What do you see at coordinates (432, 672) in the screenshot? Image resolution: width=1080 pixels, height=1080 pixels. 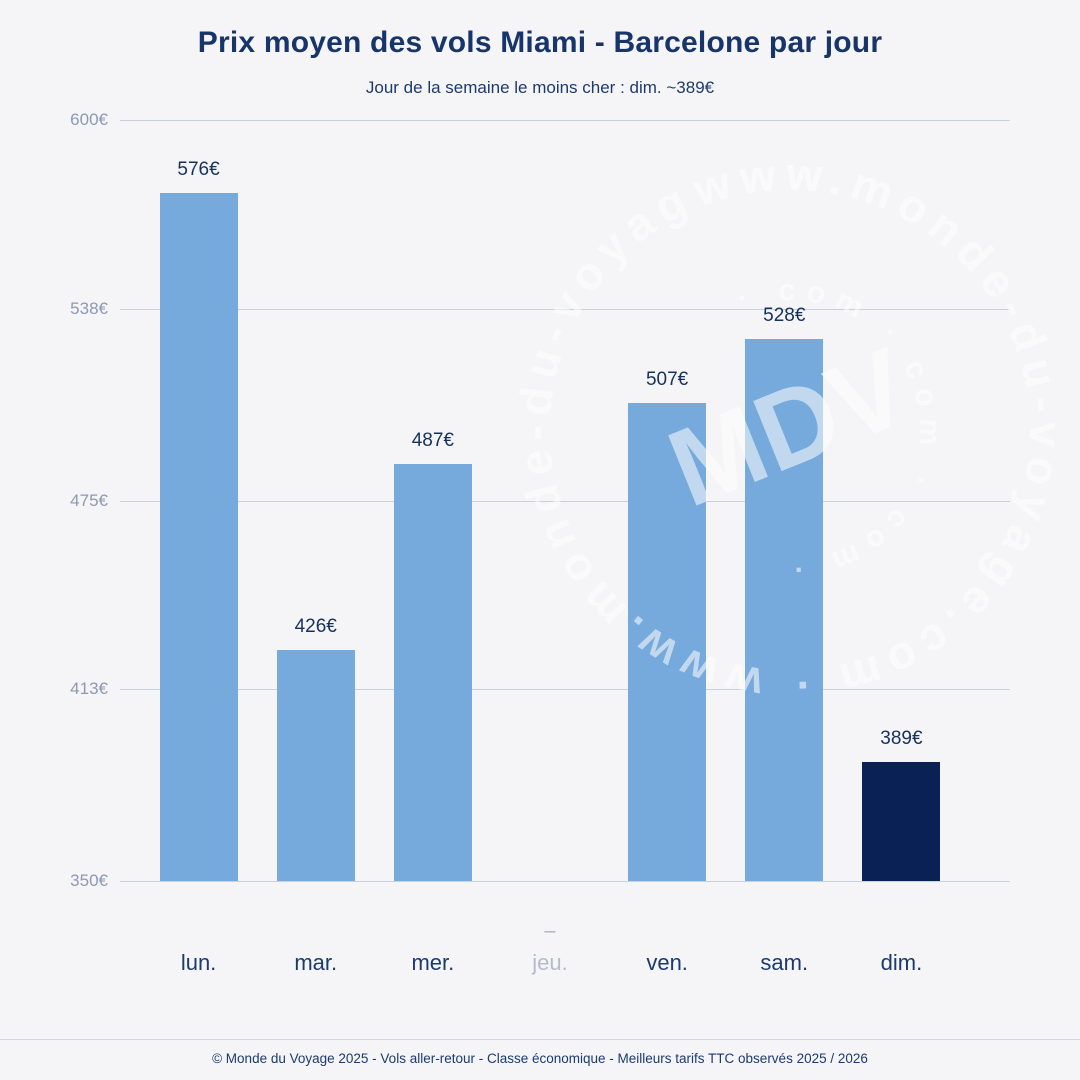 I see `bar-mer` at bounding box center [432, 672].